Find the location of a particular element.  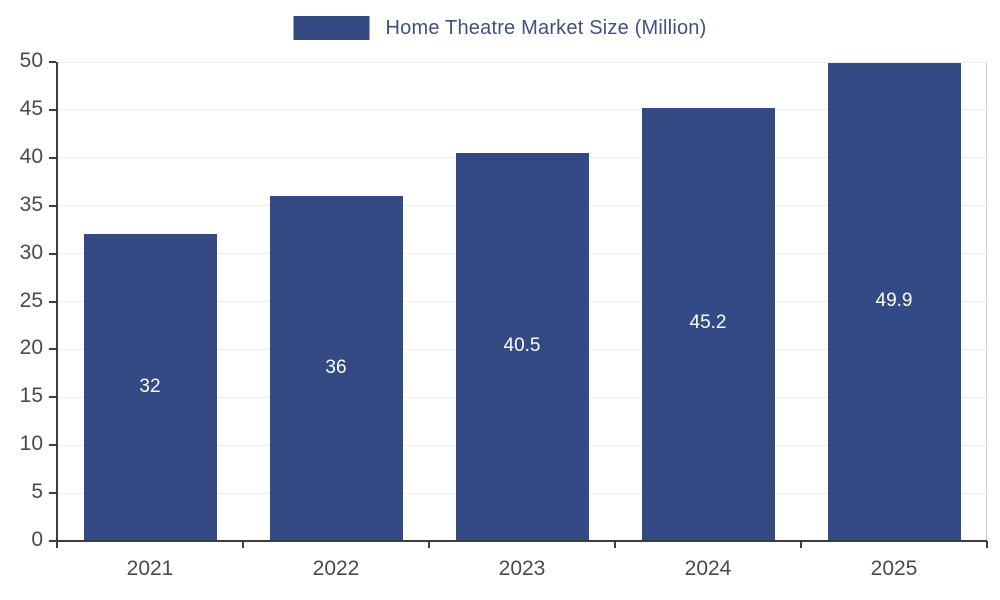

x-tick-label: 2024 is located at coordinates (708, 568).